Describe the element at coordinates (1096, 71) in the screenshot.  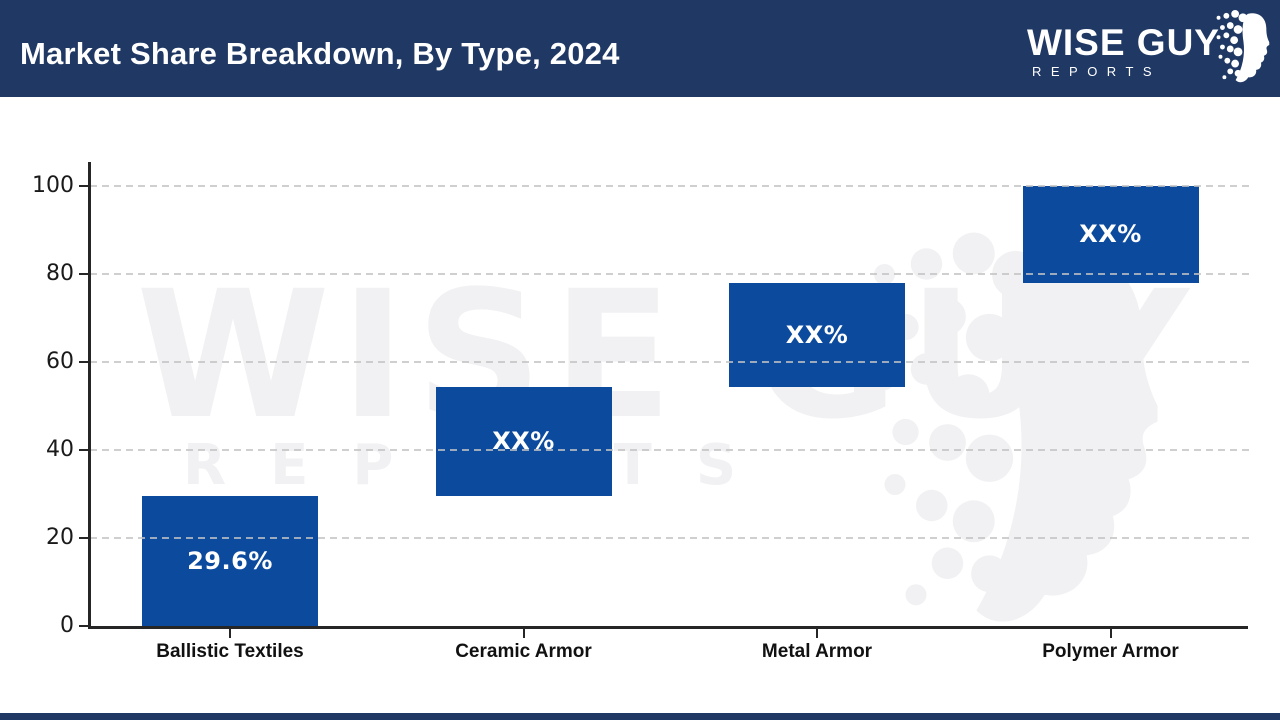
I see `logo-subtitle: REPORTS` at that location.